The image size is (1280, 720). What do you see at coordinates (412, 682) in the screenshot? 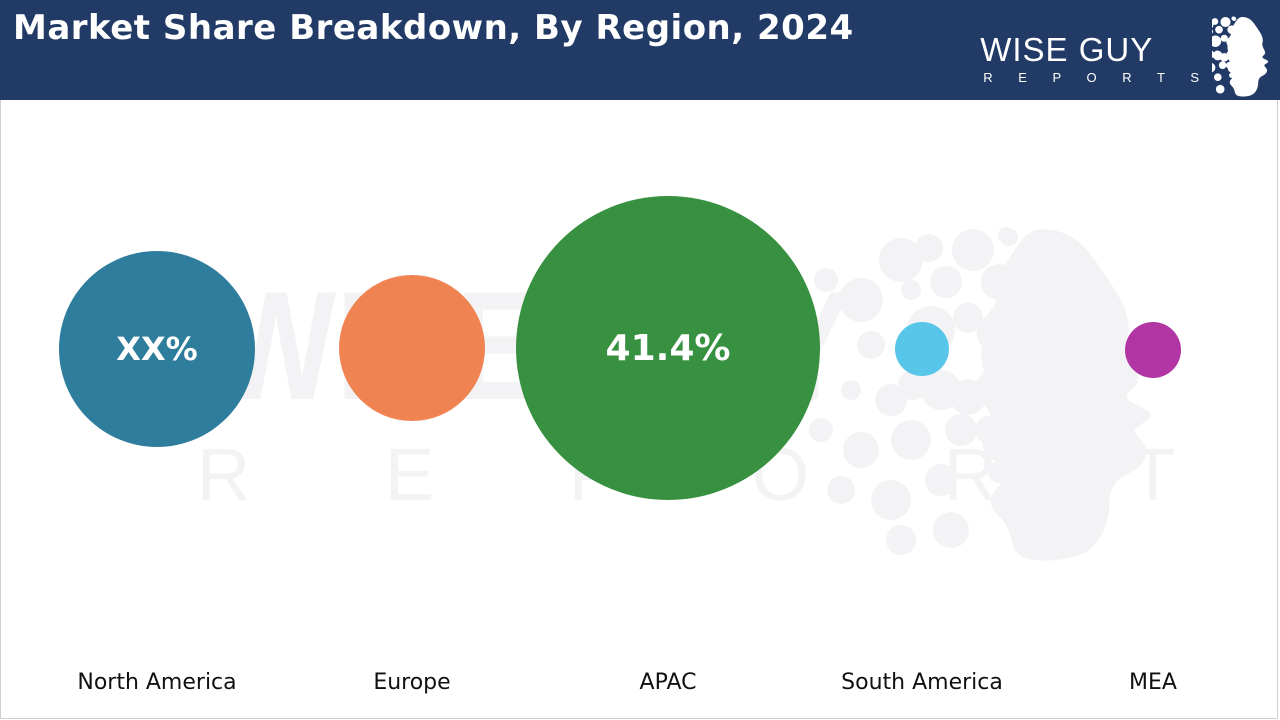
I see `category-label-europe: Europe` at bounding box center [412, 682].